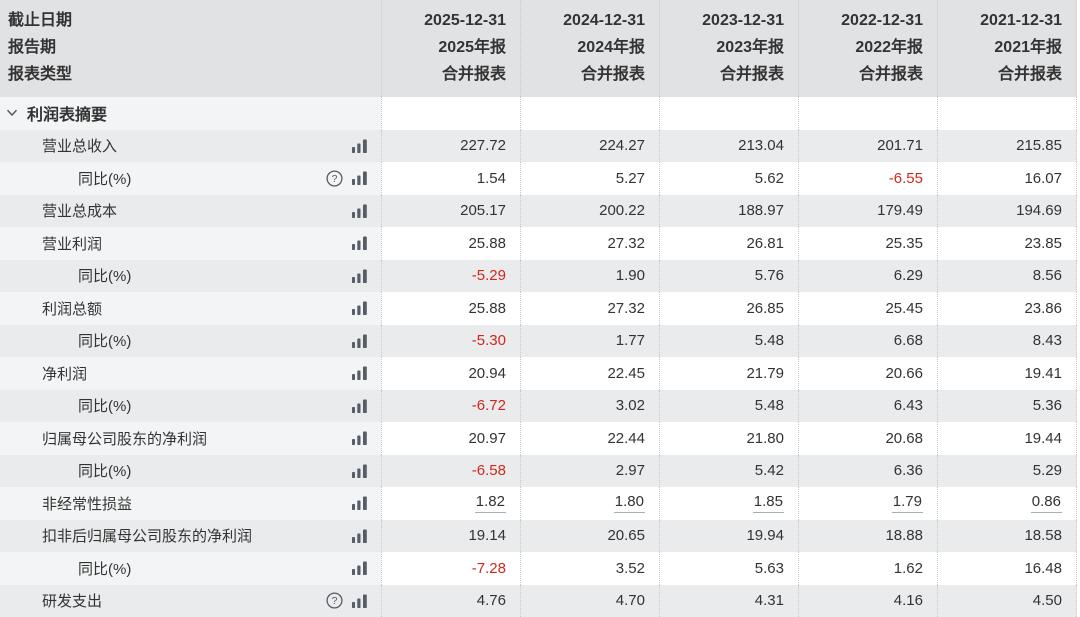  Describe the element at coordinates (769, 341) in the screenshot. I see `value: 5.48` at that location.